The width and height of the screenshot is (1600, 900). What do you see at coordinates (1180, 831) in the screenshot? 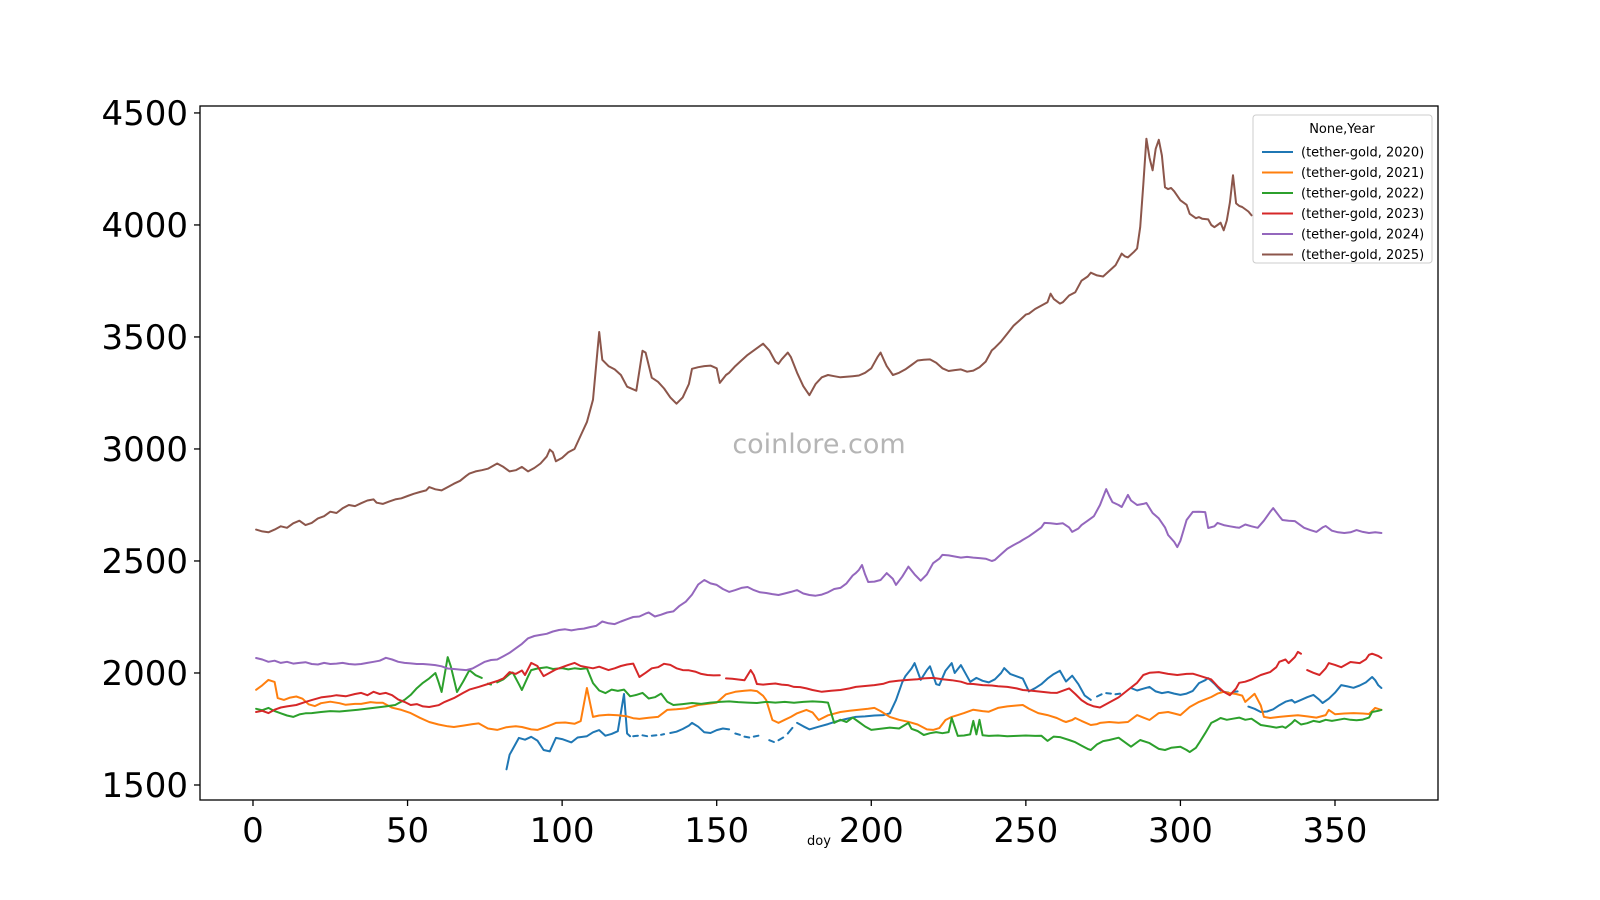
I see `x-tick-label: 300` at bounding box center [1180, 831].